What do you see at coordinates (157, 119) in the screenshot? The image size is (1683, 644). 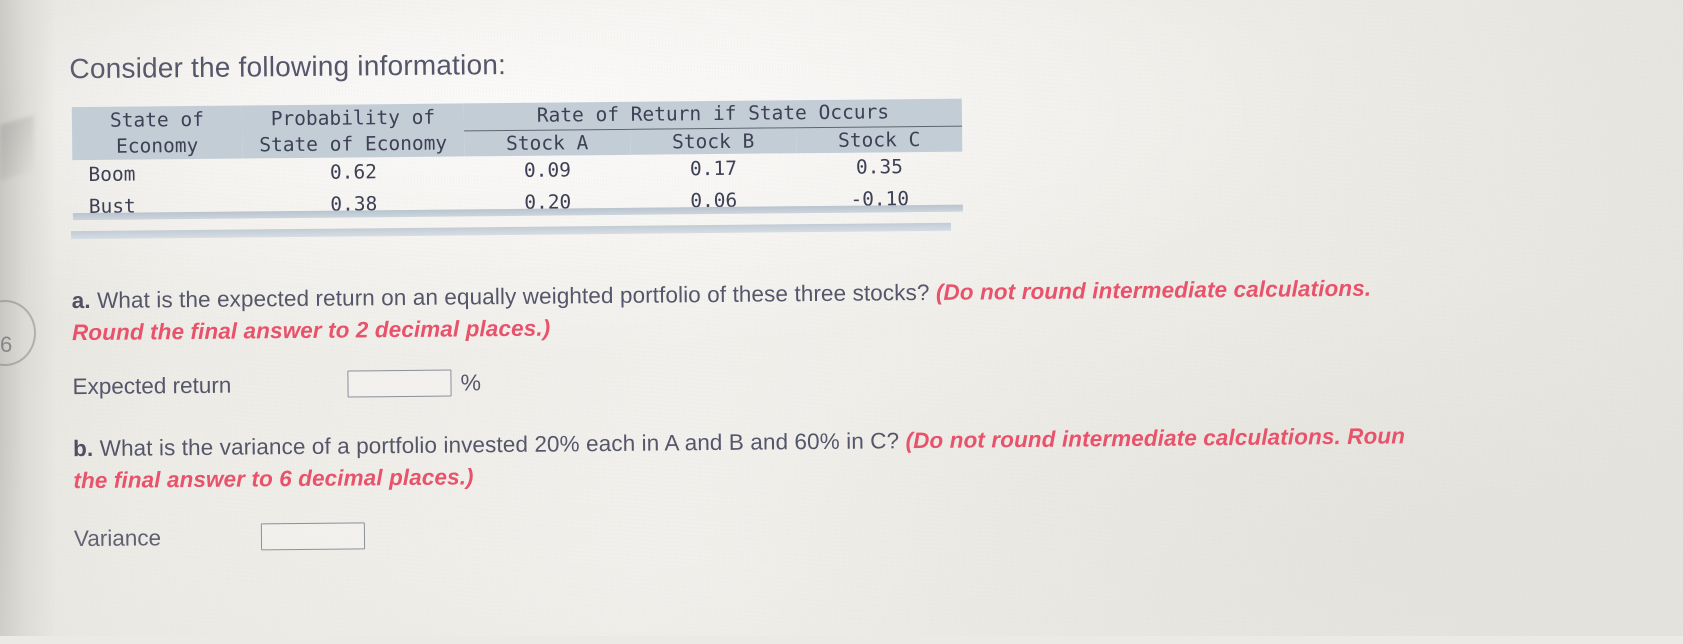 I see `header-state-line1: State of` at bounding box center [157, 119].